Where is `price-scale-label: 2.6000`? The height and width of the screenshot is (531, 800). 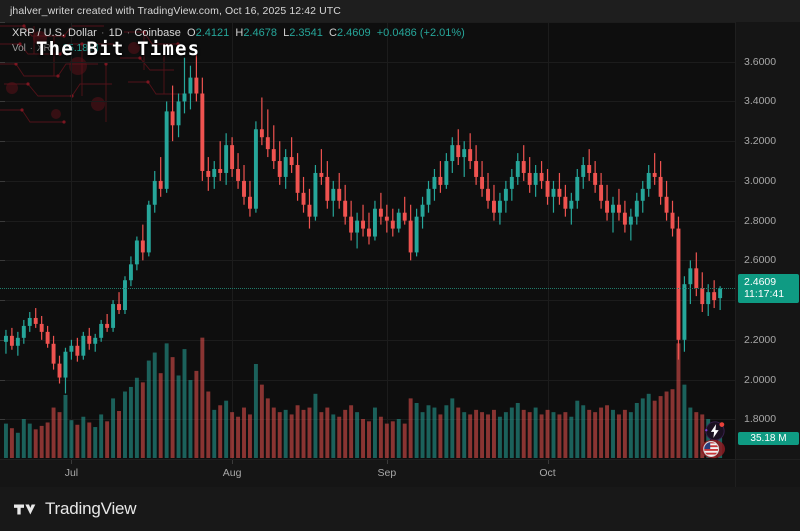
price-scale-label: 2.6000 is located at coordinates (760, 260).